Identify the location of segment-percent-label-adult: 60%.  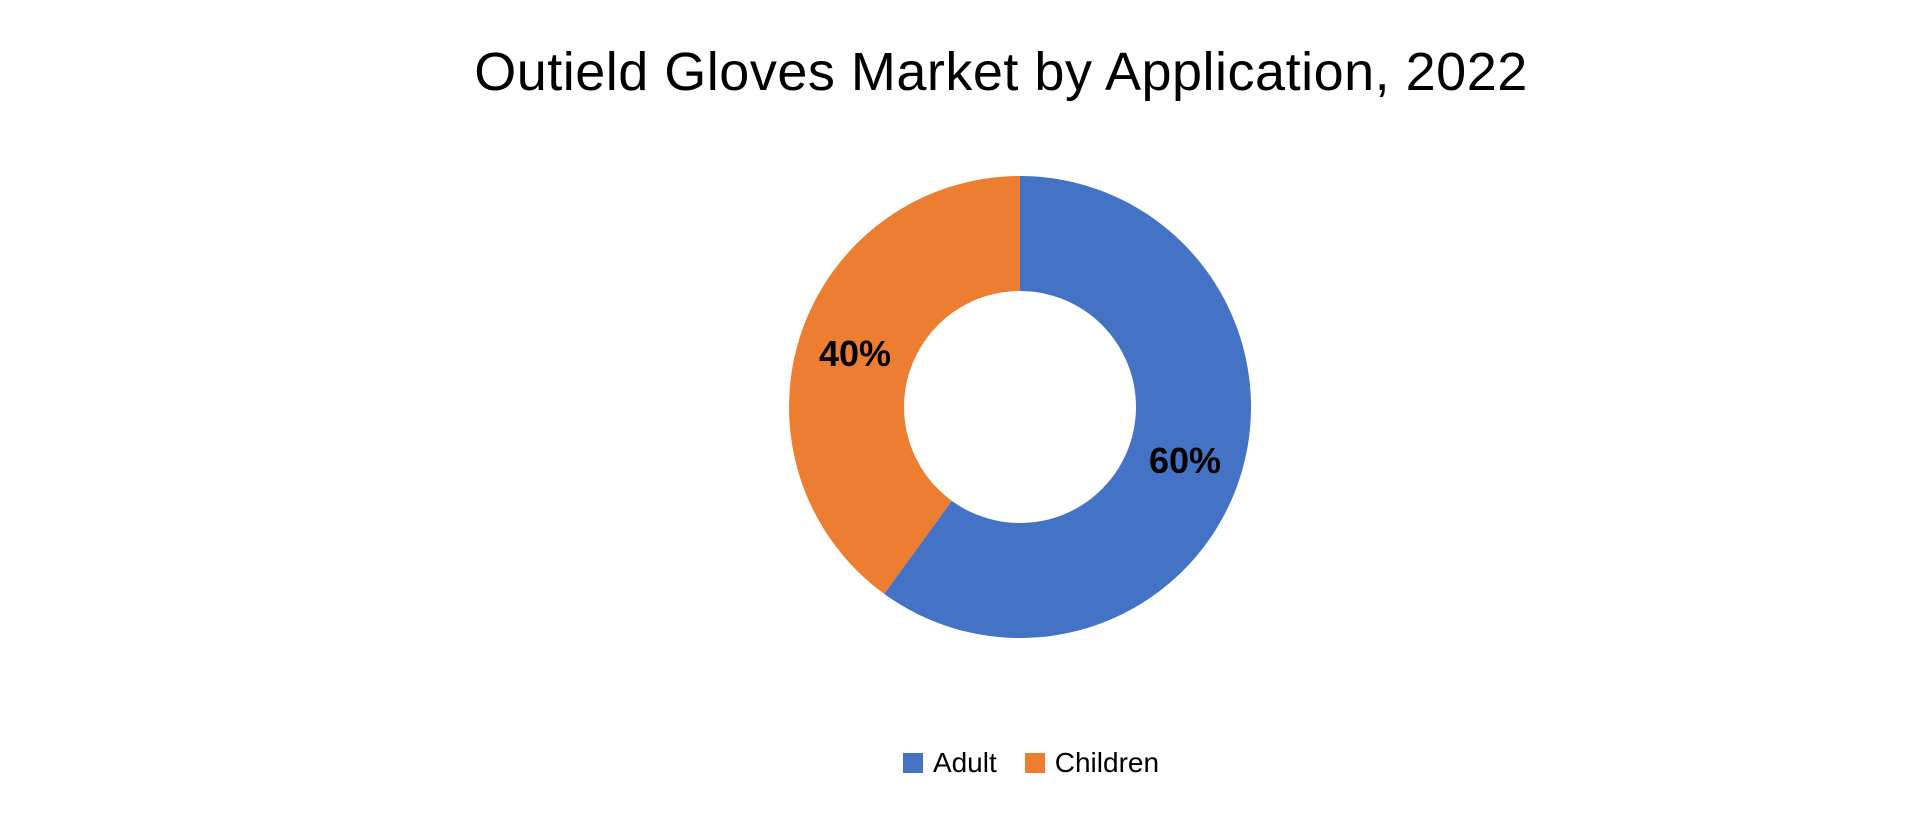
(1185, 460).